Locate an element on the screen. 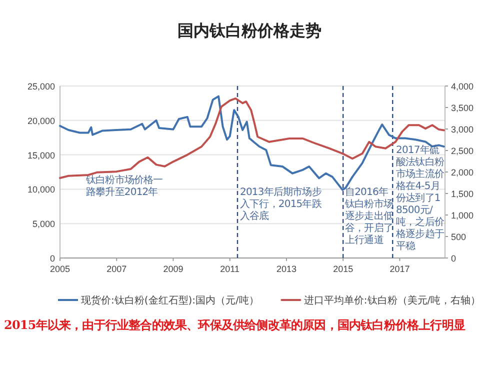 The height and width of the screenshot is (375, 499). y2-tick-label: 4,000 is located at coordinates (462, 87).